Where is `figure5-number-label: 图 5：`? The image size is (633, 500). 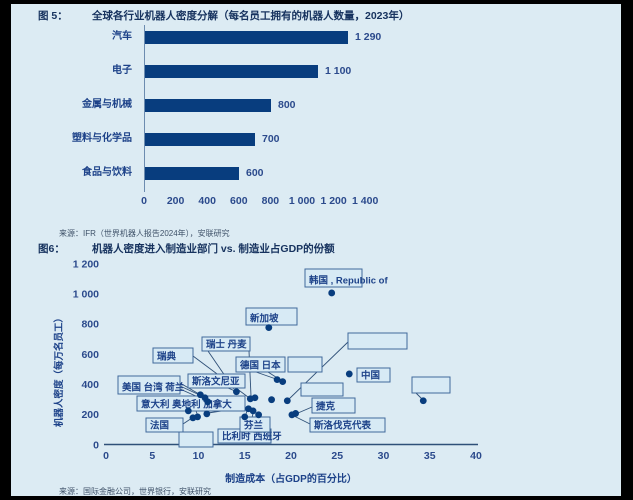
figure5-number-label: 图 5： is located at coordinates (53, 16).